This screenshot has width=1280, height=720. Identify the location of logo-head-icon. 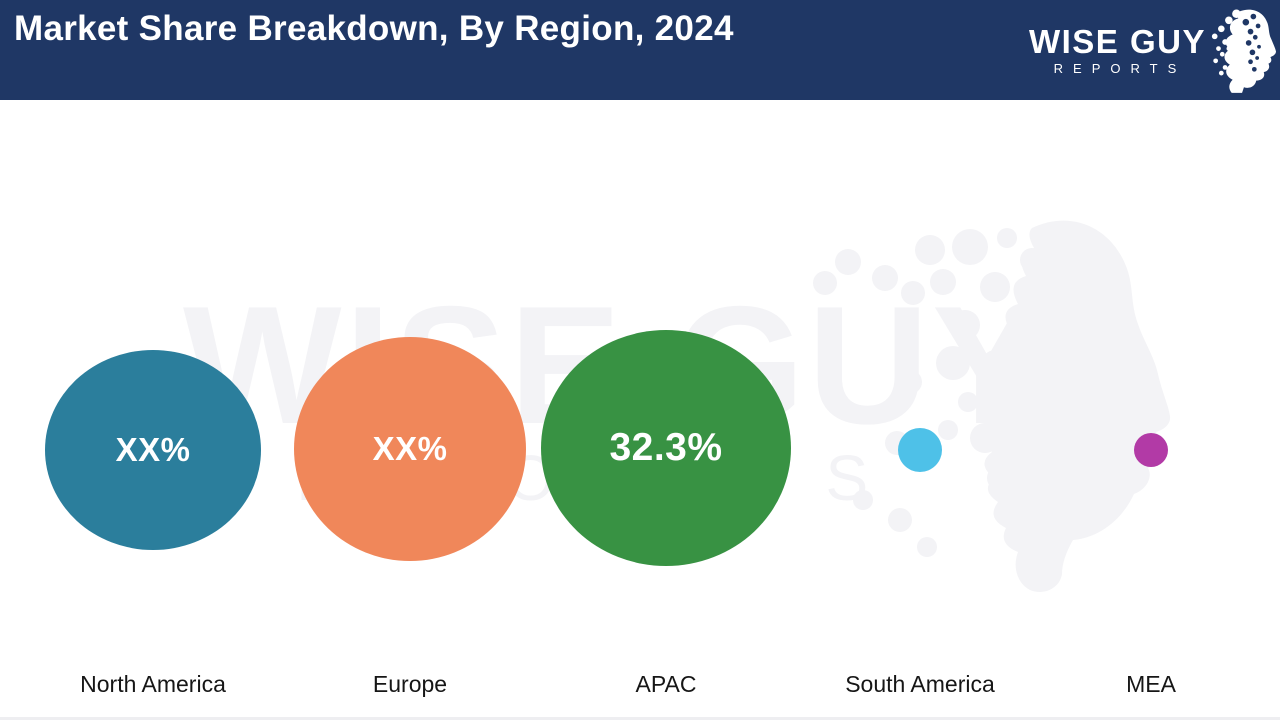
(1243, 51).